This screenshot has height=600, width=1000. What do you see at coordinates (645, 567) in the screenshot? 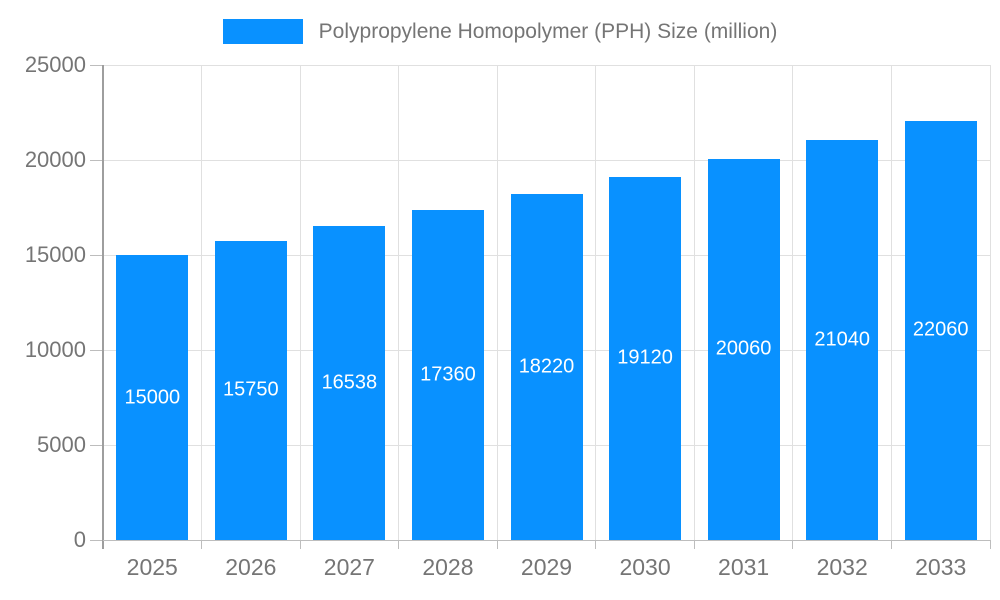
I see `x-axis-tick-label: 2030` at bounding box center [645, 567].